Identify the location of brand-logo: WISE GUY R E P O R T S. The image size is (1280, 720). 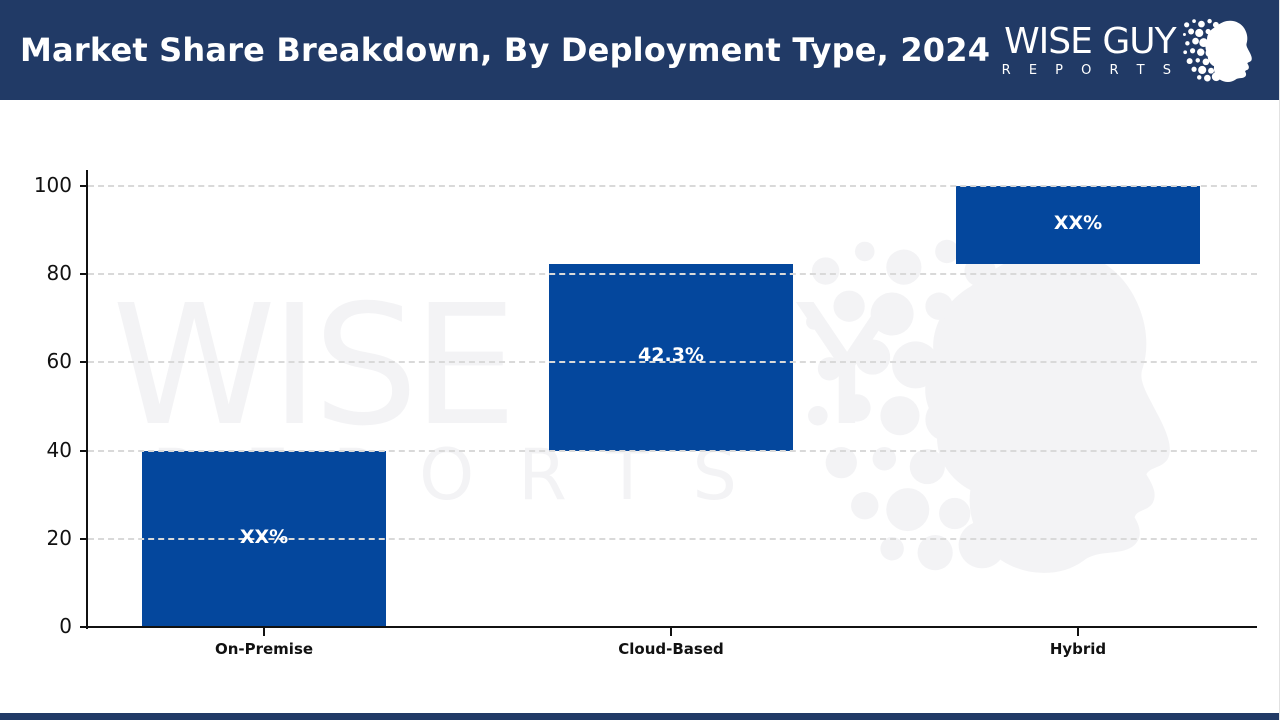
(1128, 50).